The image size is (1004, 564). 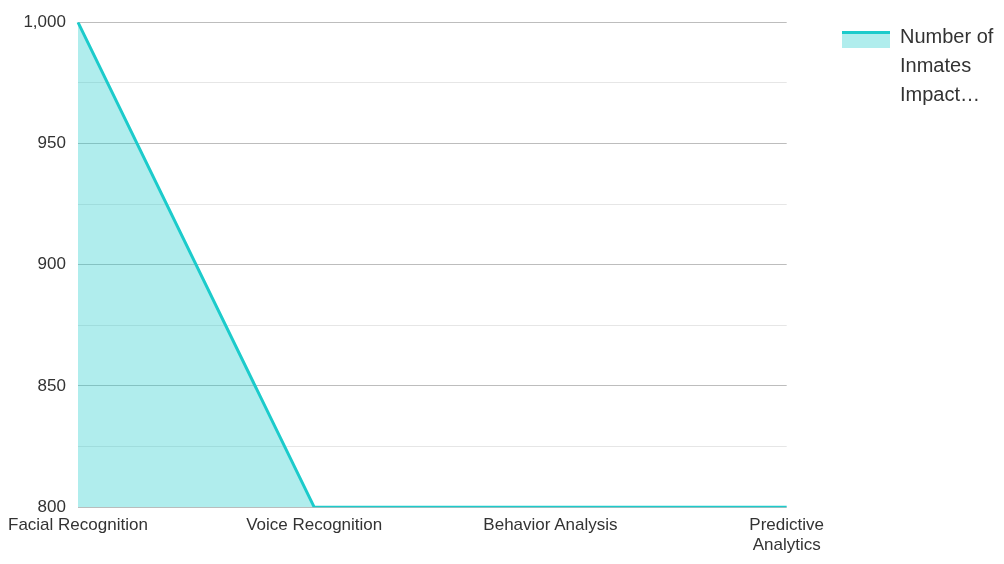 What do you see at coordinates (550, 525) in the screenshot?
I see `x-tick-label: Behavior Analysis` at bounding box center [550, 525].